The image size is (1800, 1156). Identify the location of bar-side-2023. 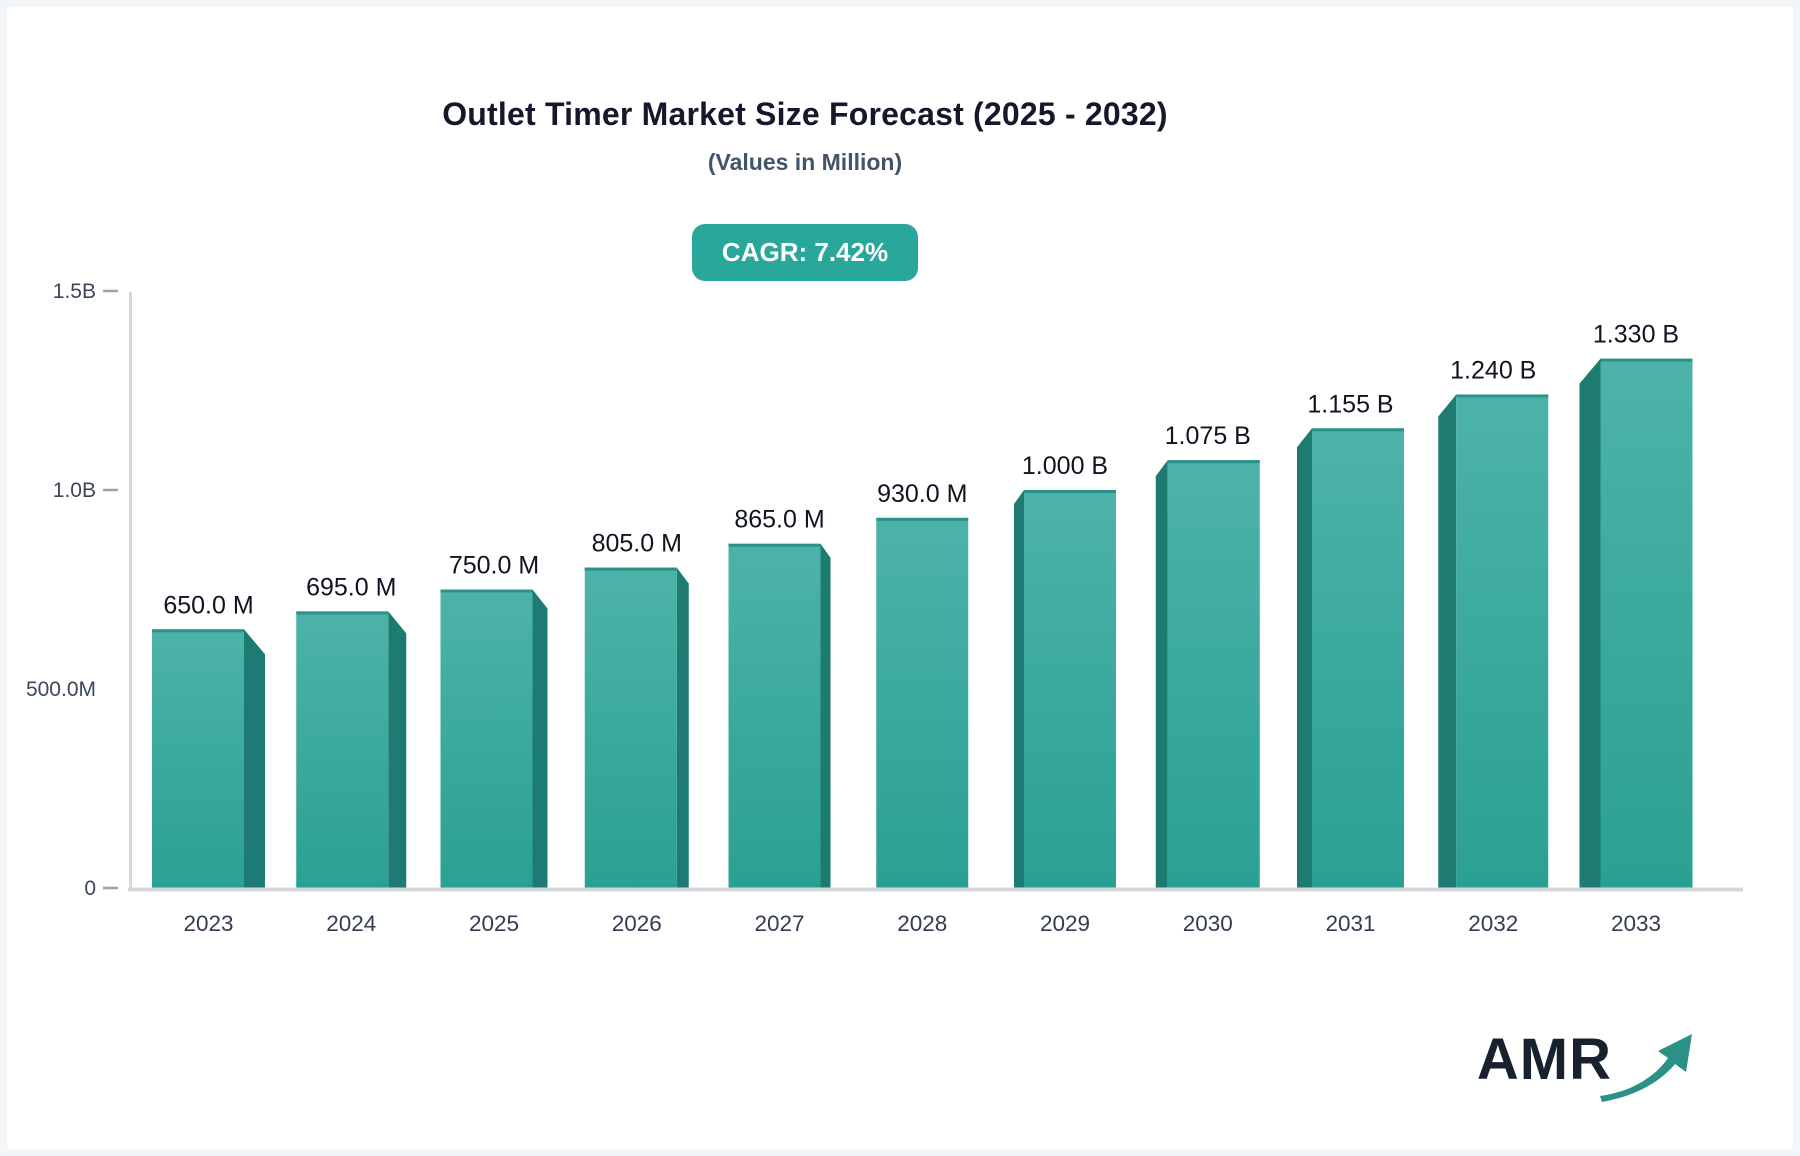
(254, 758).